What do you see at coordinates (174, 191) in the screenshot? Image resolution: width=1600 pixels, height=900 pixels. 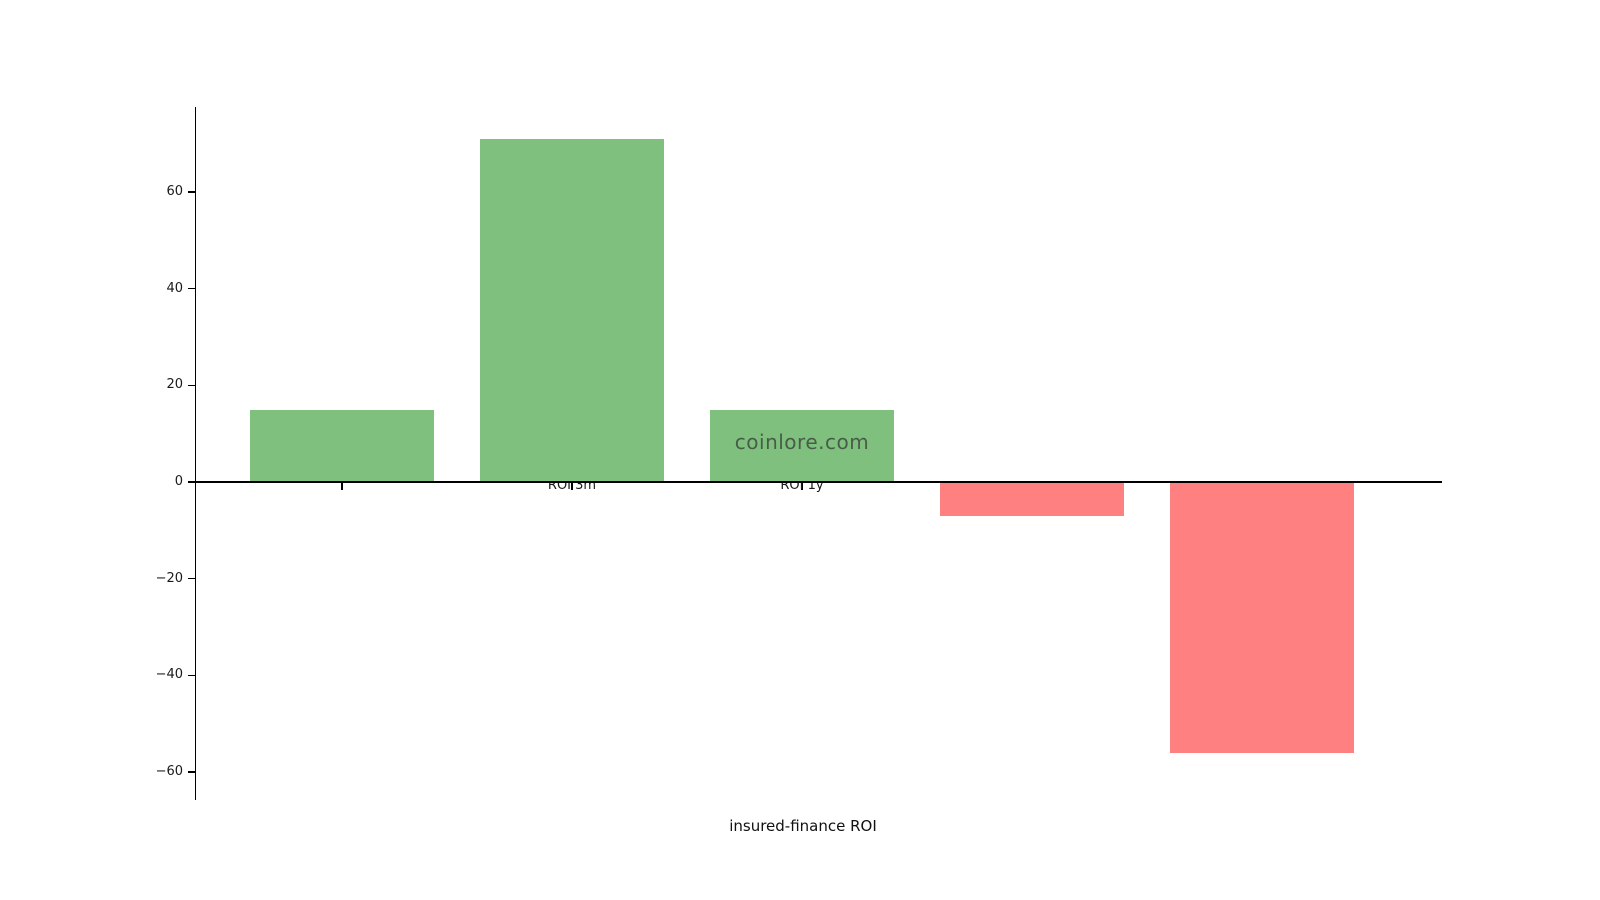 I see `y-tick-label: 60` at bounding box center [174, 191].